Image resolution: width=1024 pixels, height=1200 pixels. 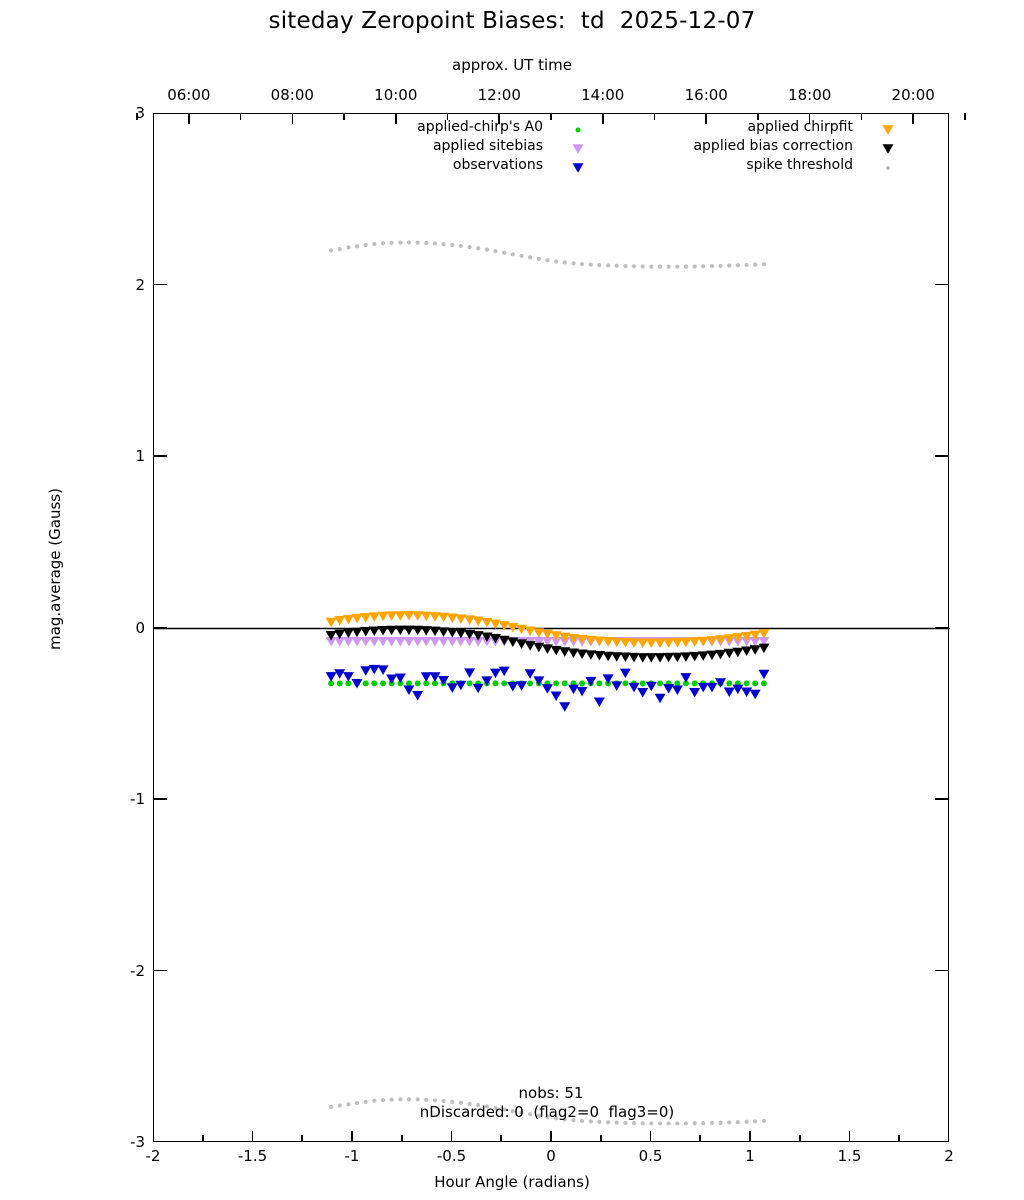 What do you see at coordinates (352, 1156) in the screenshot?
I see `x-tick-label: -1` at bounding box center [352, 1156].